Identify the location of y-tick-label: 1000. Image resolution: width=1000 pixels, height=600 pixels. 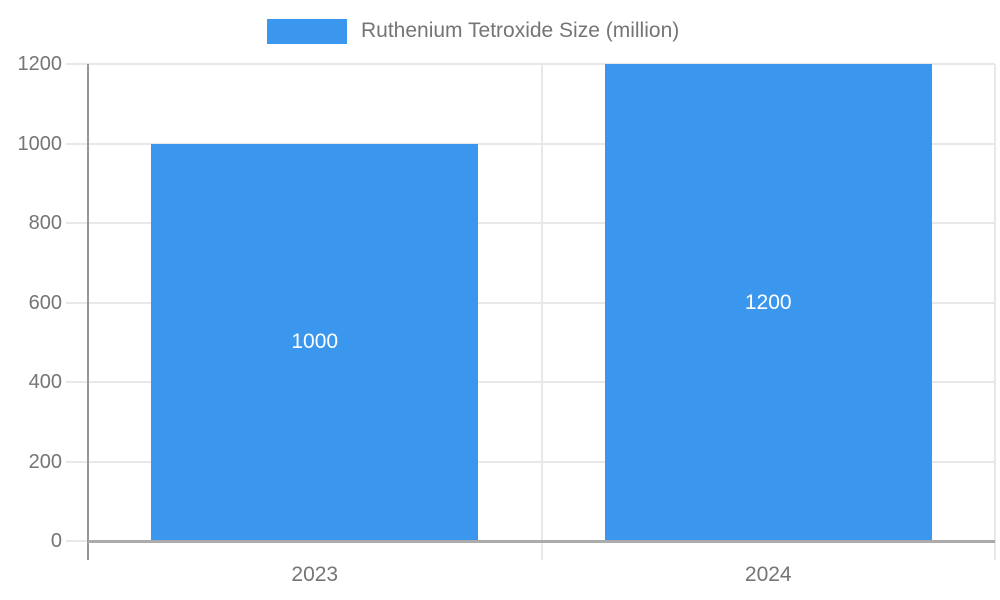
(40, 143).